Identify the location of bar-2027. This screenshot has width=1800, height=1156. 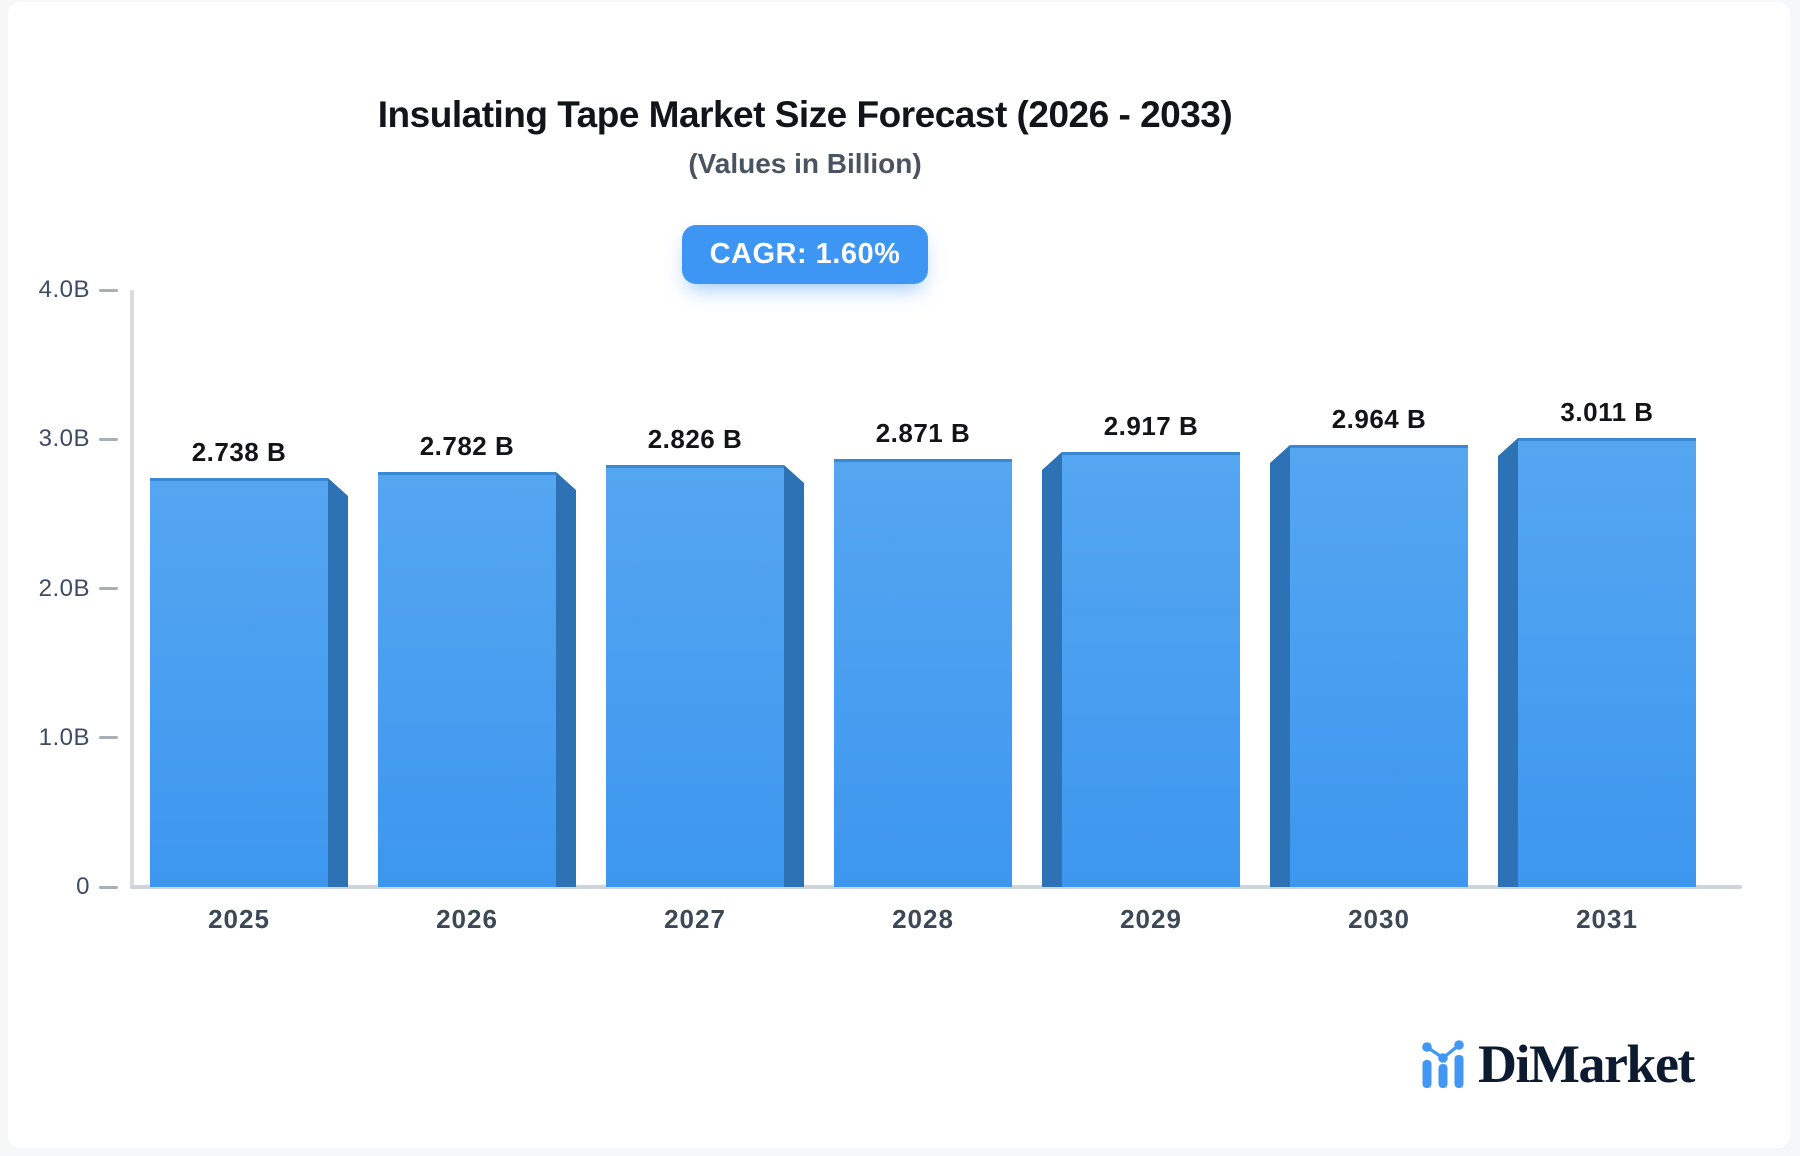
(695, 676).